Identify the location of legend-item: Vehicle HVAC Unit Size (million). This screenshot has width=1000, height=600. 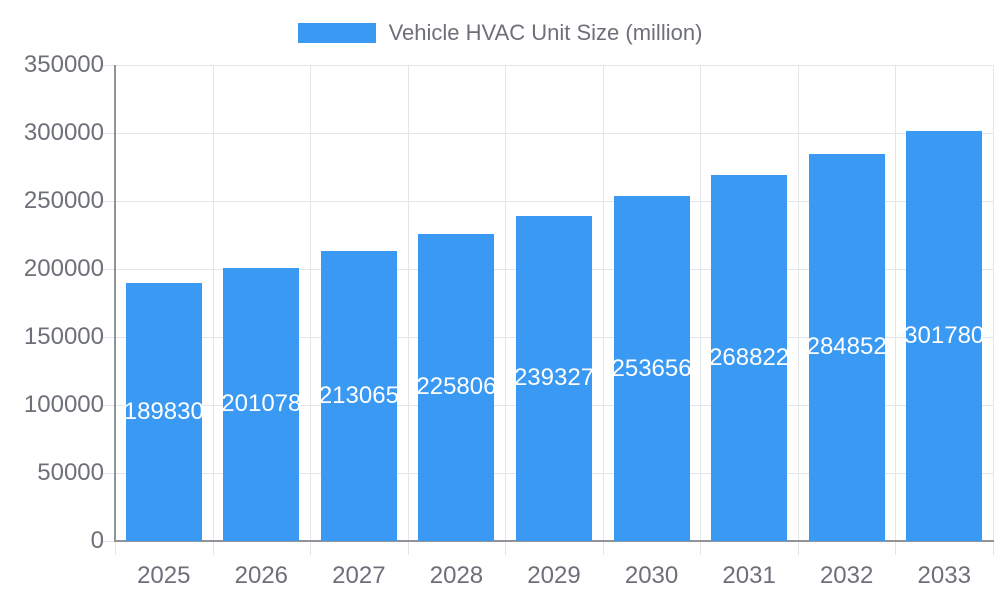
(500, 33).